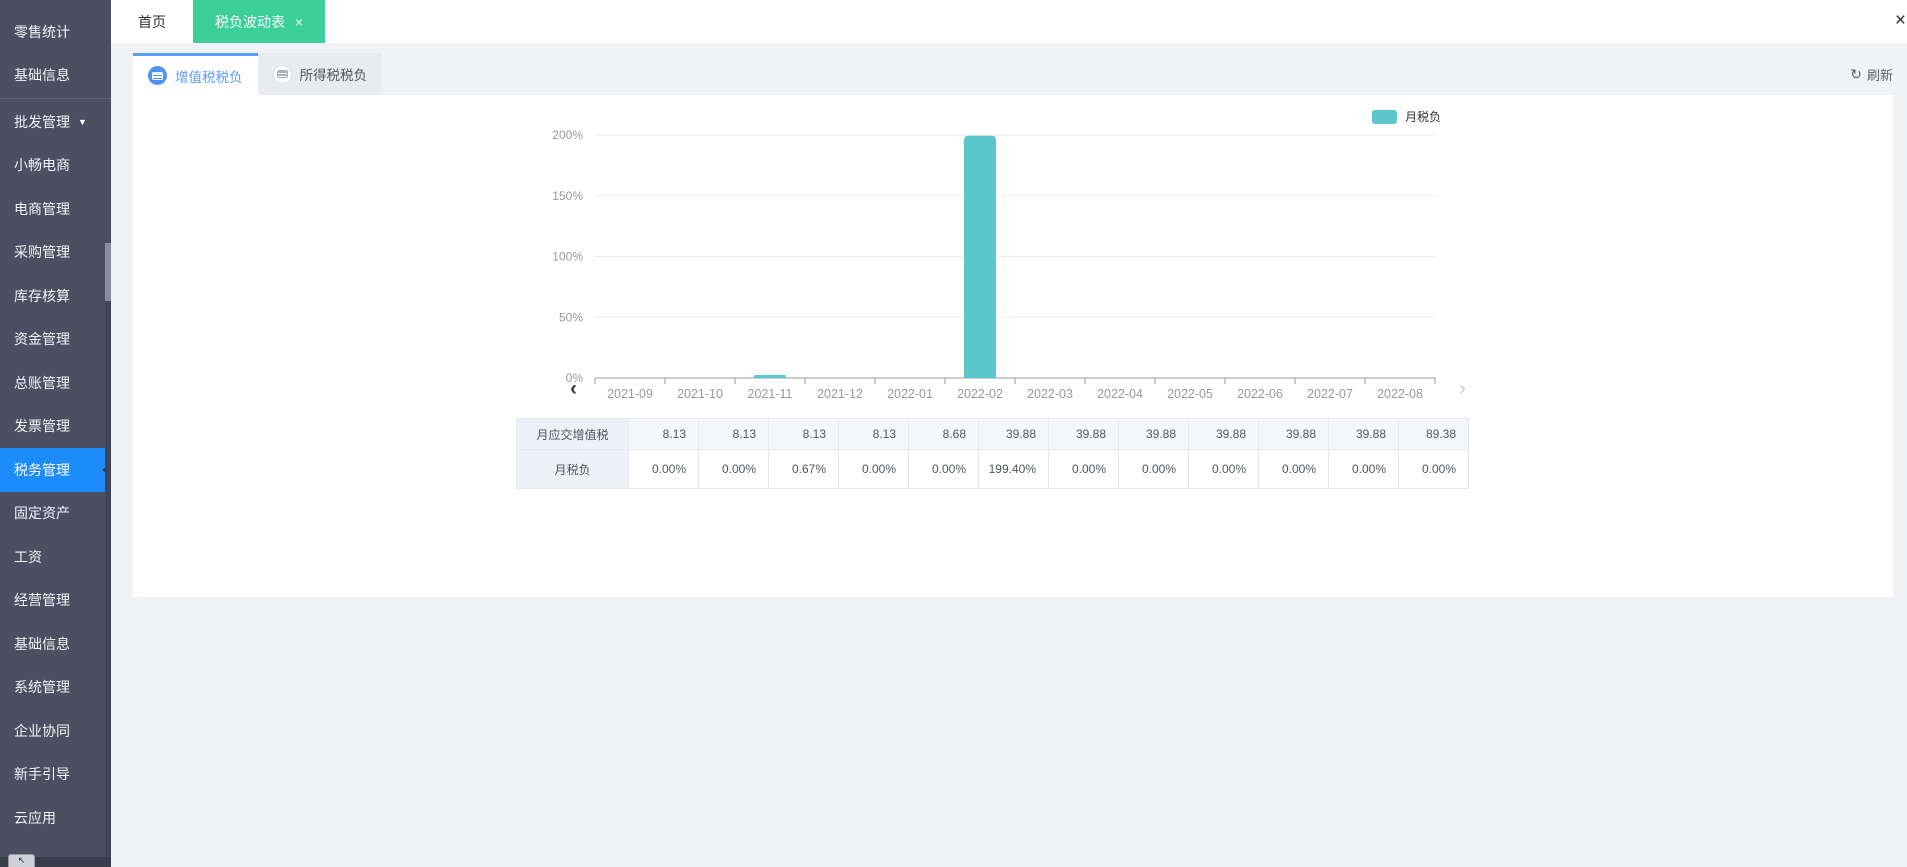 This screenshot has height=867, width=1907. What do you see at coordinates (299, 21) in the screenshot?
I see `tab-close-icon: ×` at bounding box center [299, 21].